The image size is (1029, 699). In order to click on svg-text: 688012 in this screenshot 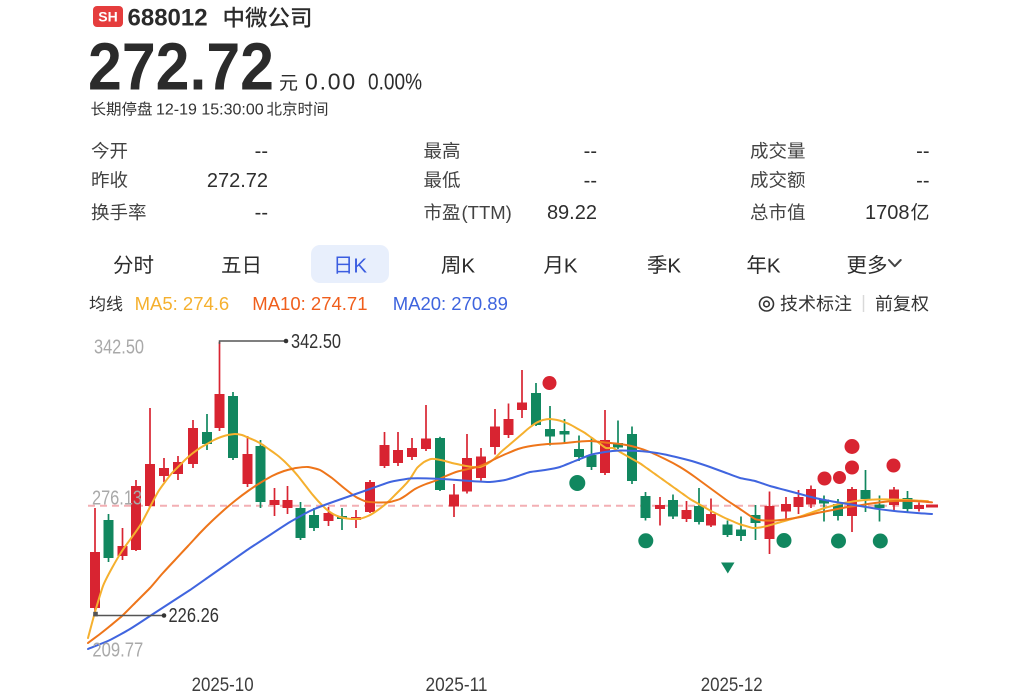, I will do `click(168, 18)`.